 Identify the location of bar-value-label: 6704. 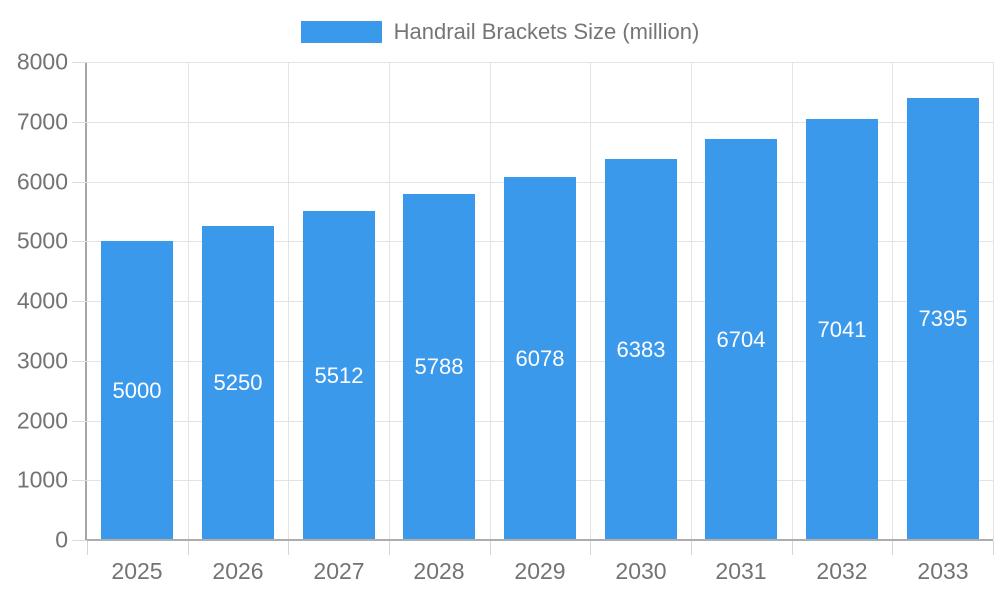
(741, 339).